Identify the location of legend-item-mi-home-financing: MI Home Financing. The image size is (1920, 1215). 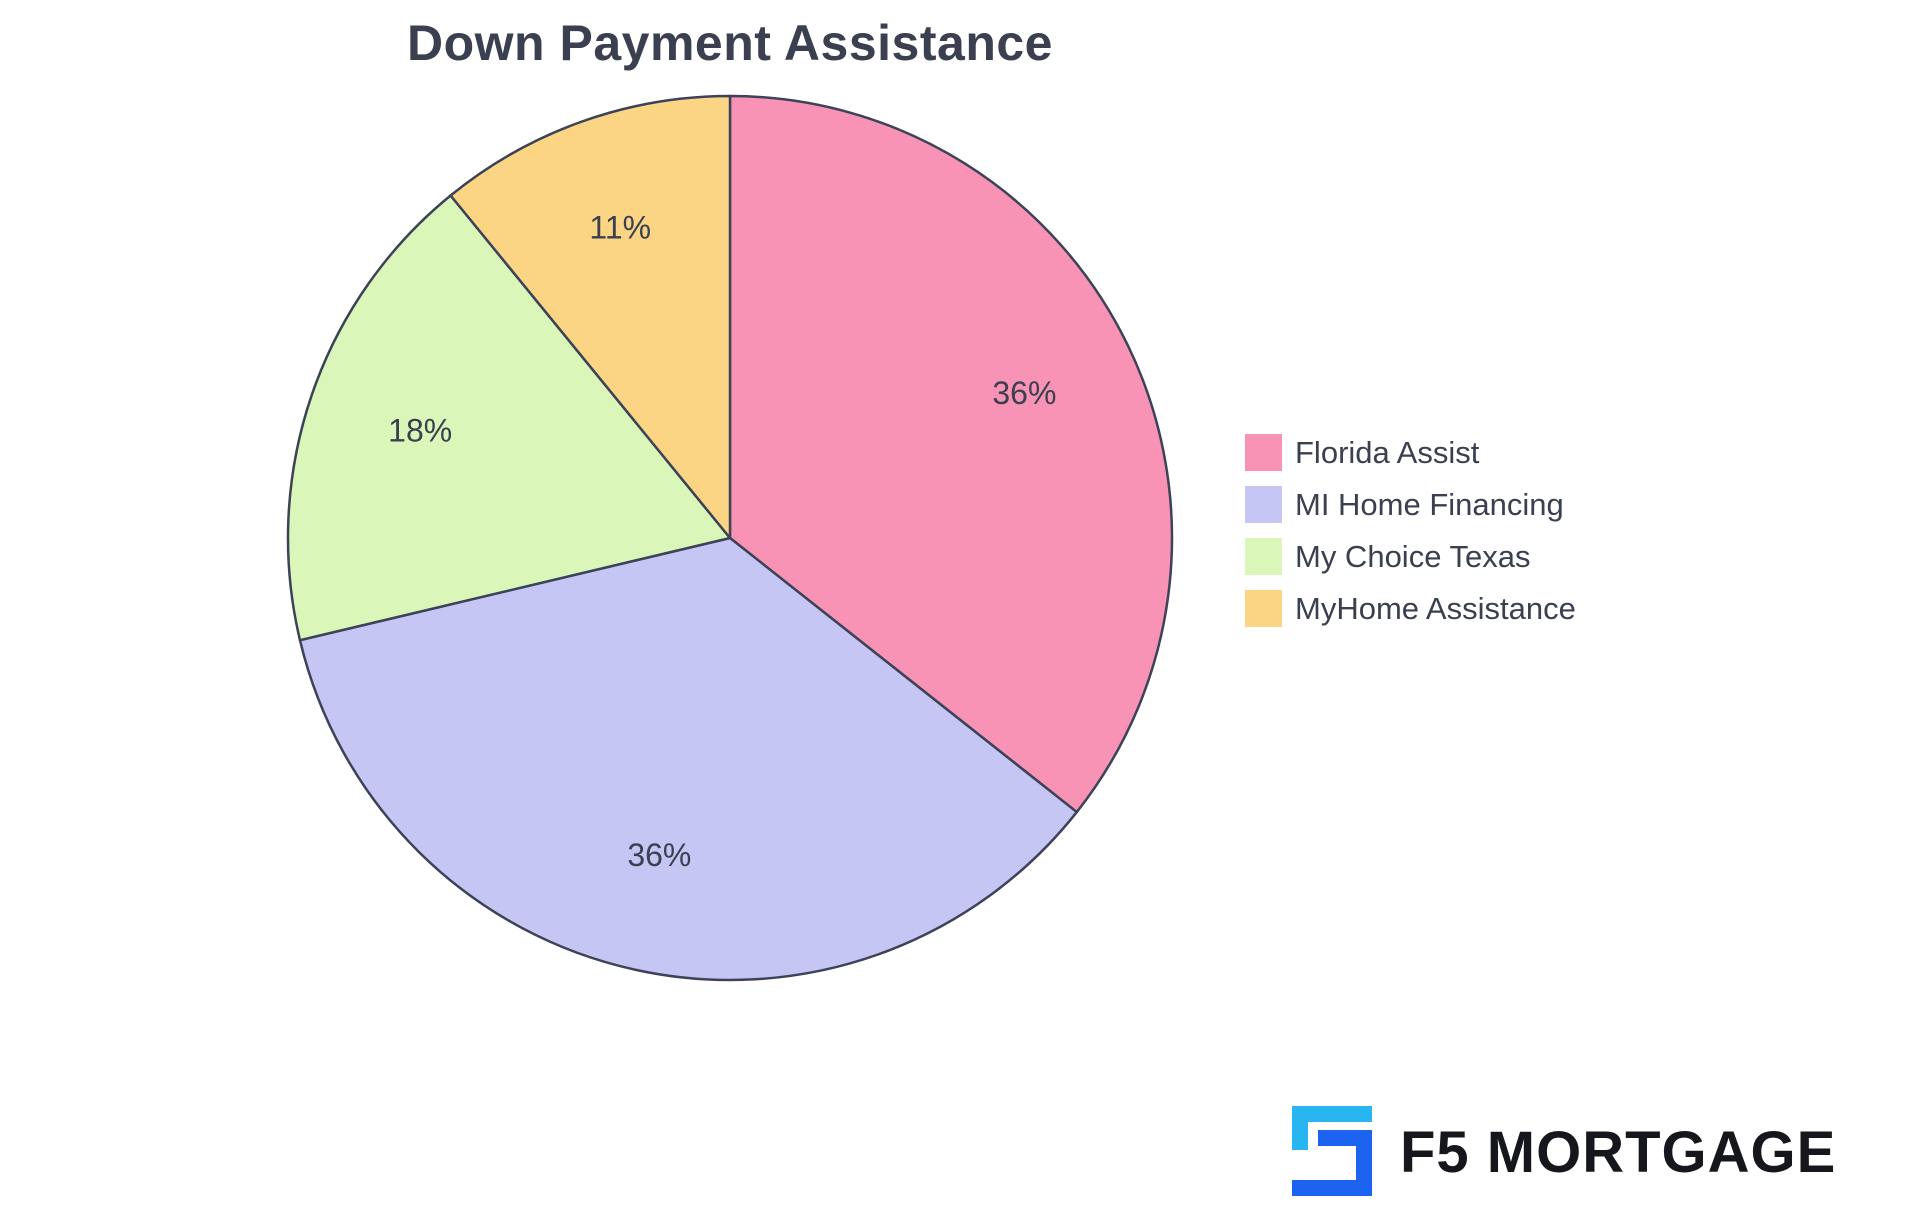
(1410, 504).